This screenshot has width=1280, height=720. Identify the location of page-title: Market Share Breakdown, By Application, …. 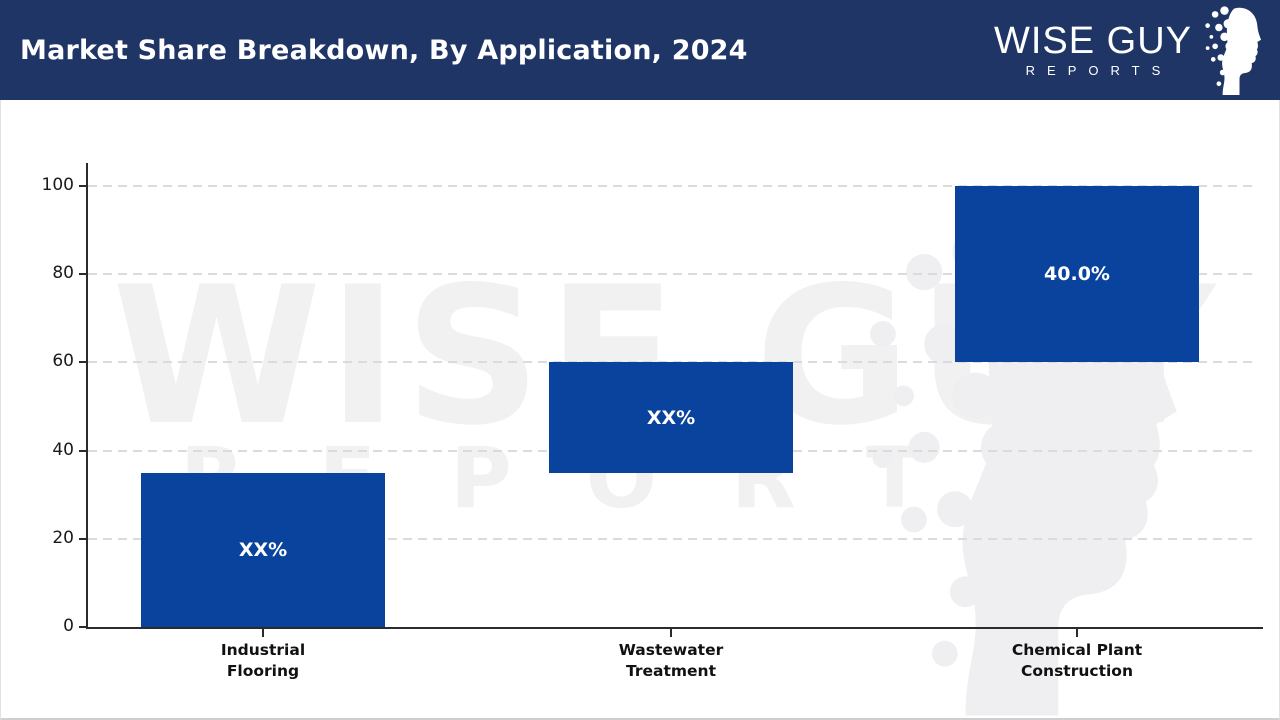
(384, 50).